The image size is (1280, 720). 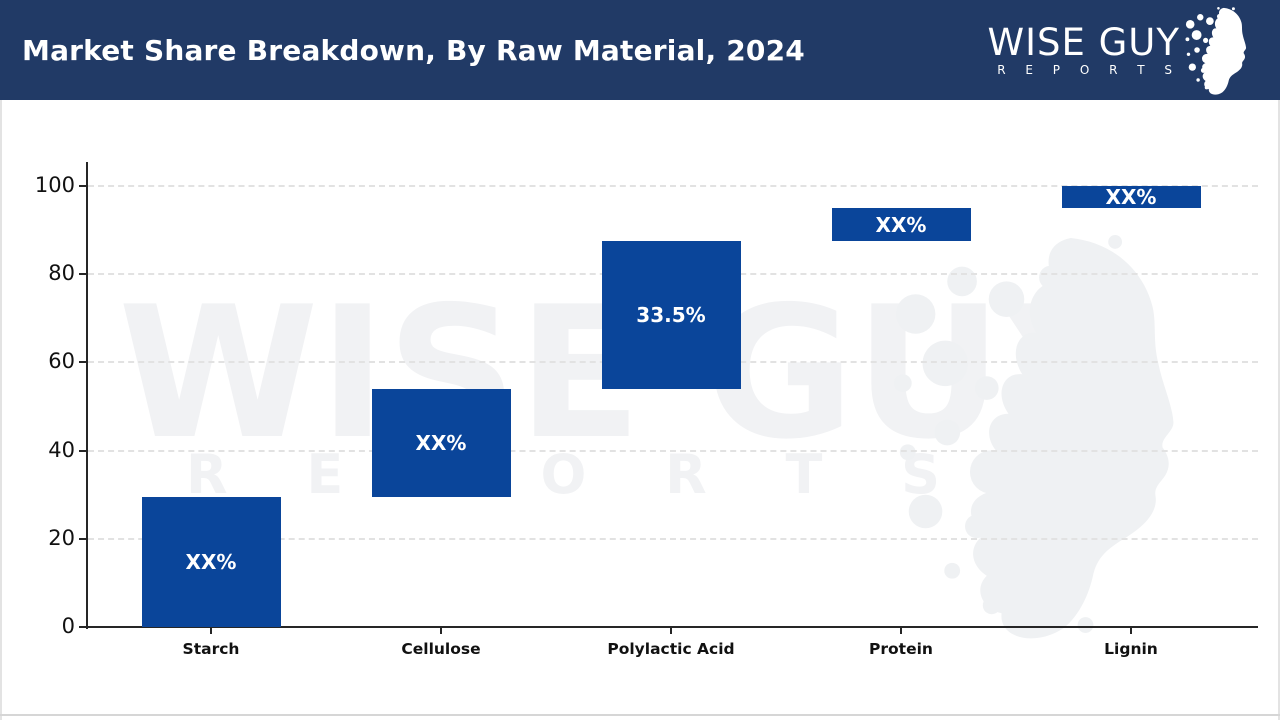 I want to click on brand-logo-line1: WISE GUY, so click(x=1083, y=42).